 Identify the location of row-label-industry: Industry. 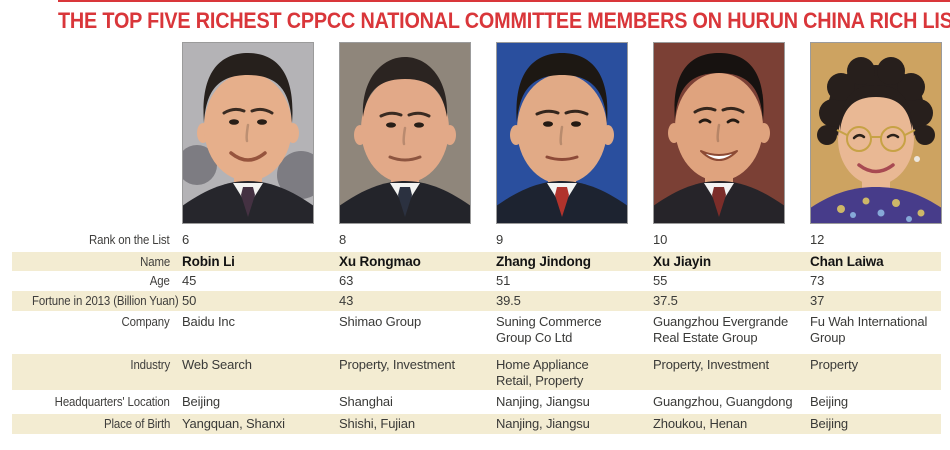
(150, 364).